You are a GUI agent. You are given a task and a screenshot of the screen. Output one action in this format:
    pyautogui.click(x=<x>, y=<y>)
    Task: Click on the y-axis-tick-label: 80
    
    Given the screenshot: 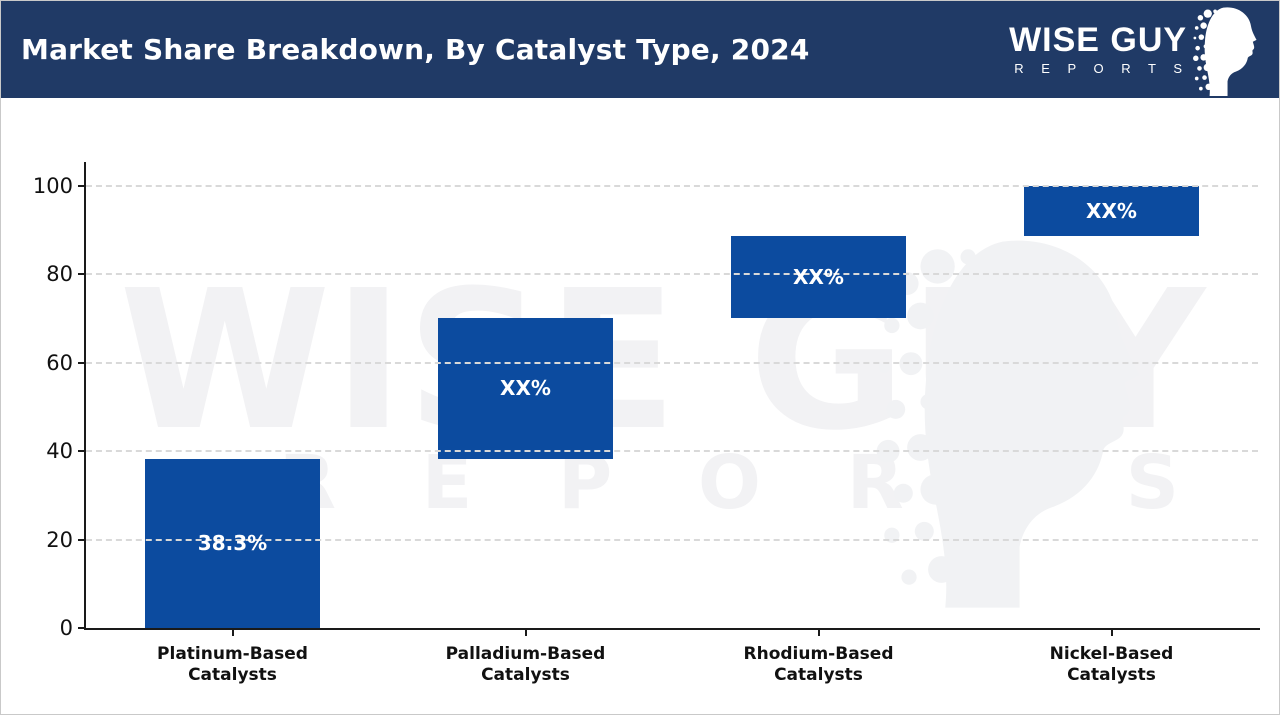 What is the action you would take?
    pyautogui.click(x=59, y=274)
    